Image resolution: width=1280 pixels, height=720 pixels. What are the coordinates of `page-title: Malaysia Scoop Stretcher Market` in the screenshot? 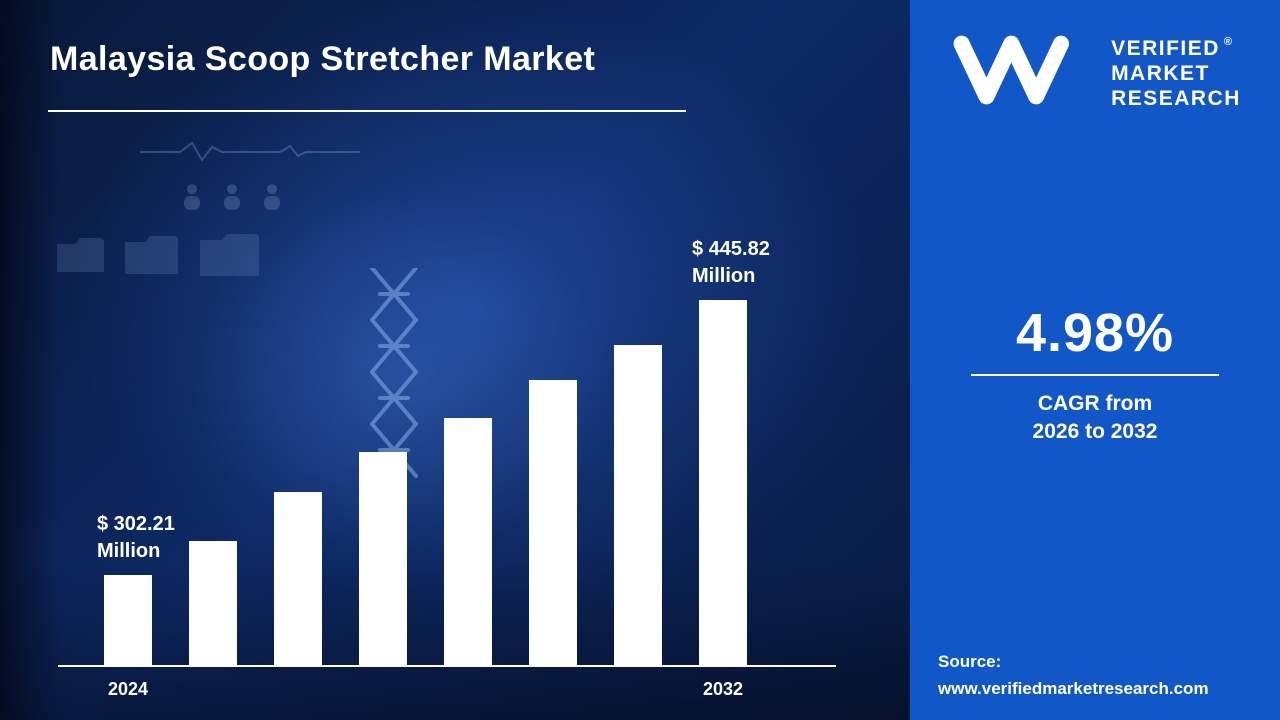 It's located at (323, 59).